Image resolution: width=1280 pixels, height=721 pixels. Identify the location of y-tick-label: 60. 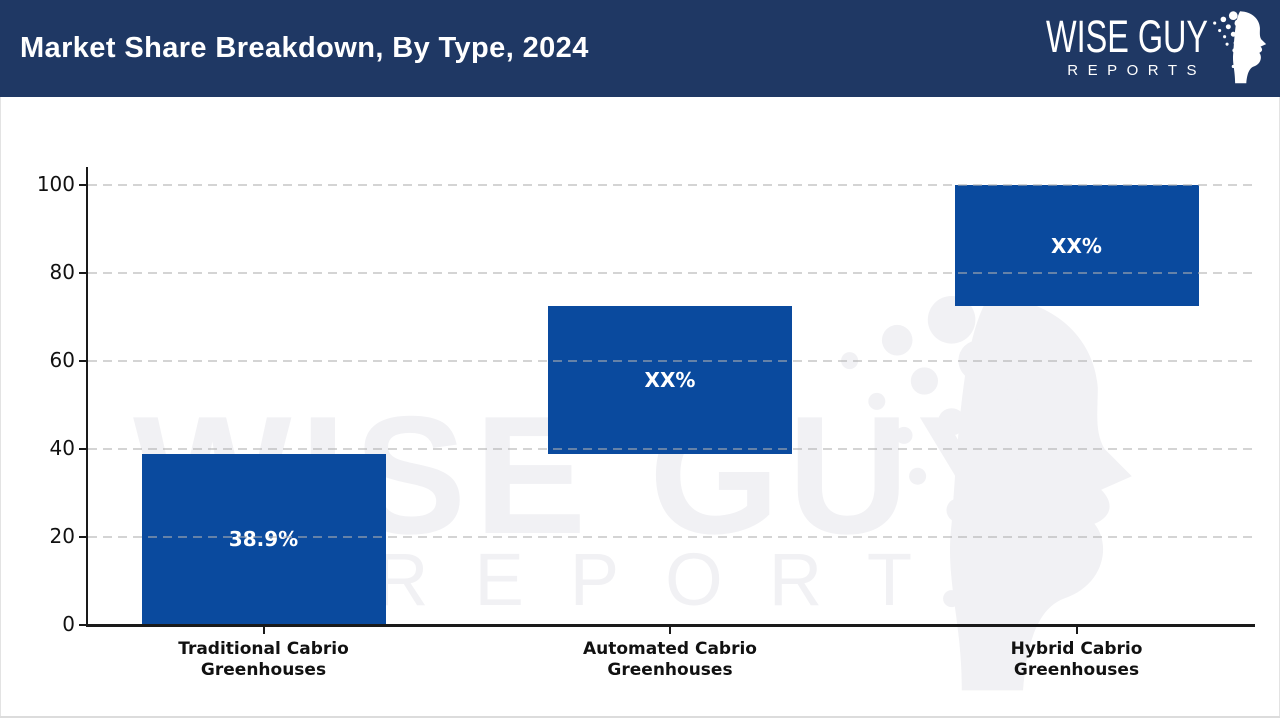
(62, 360).